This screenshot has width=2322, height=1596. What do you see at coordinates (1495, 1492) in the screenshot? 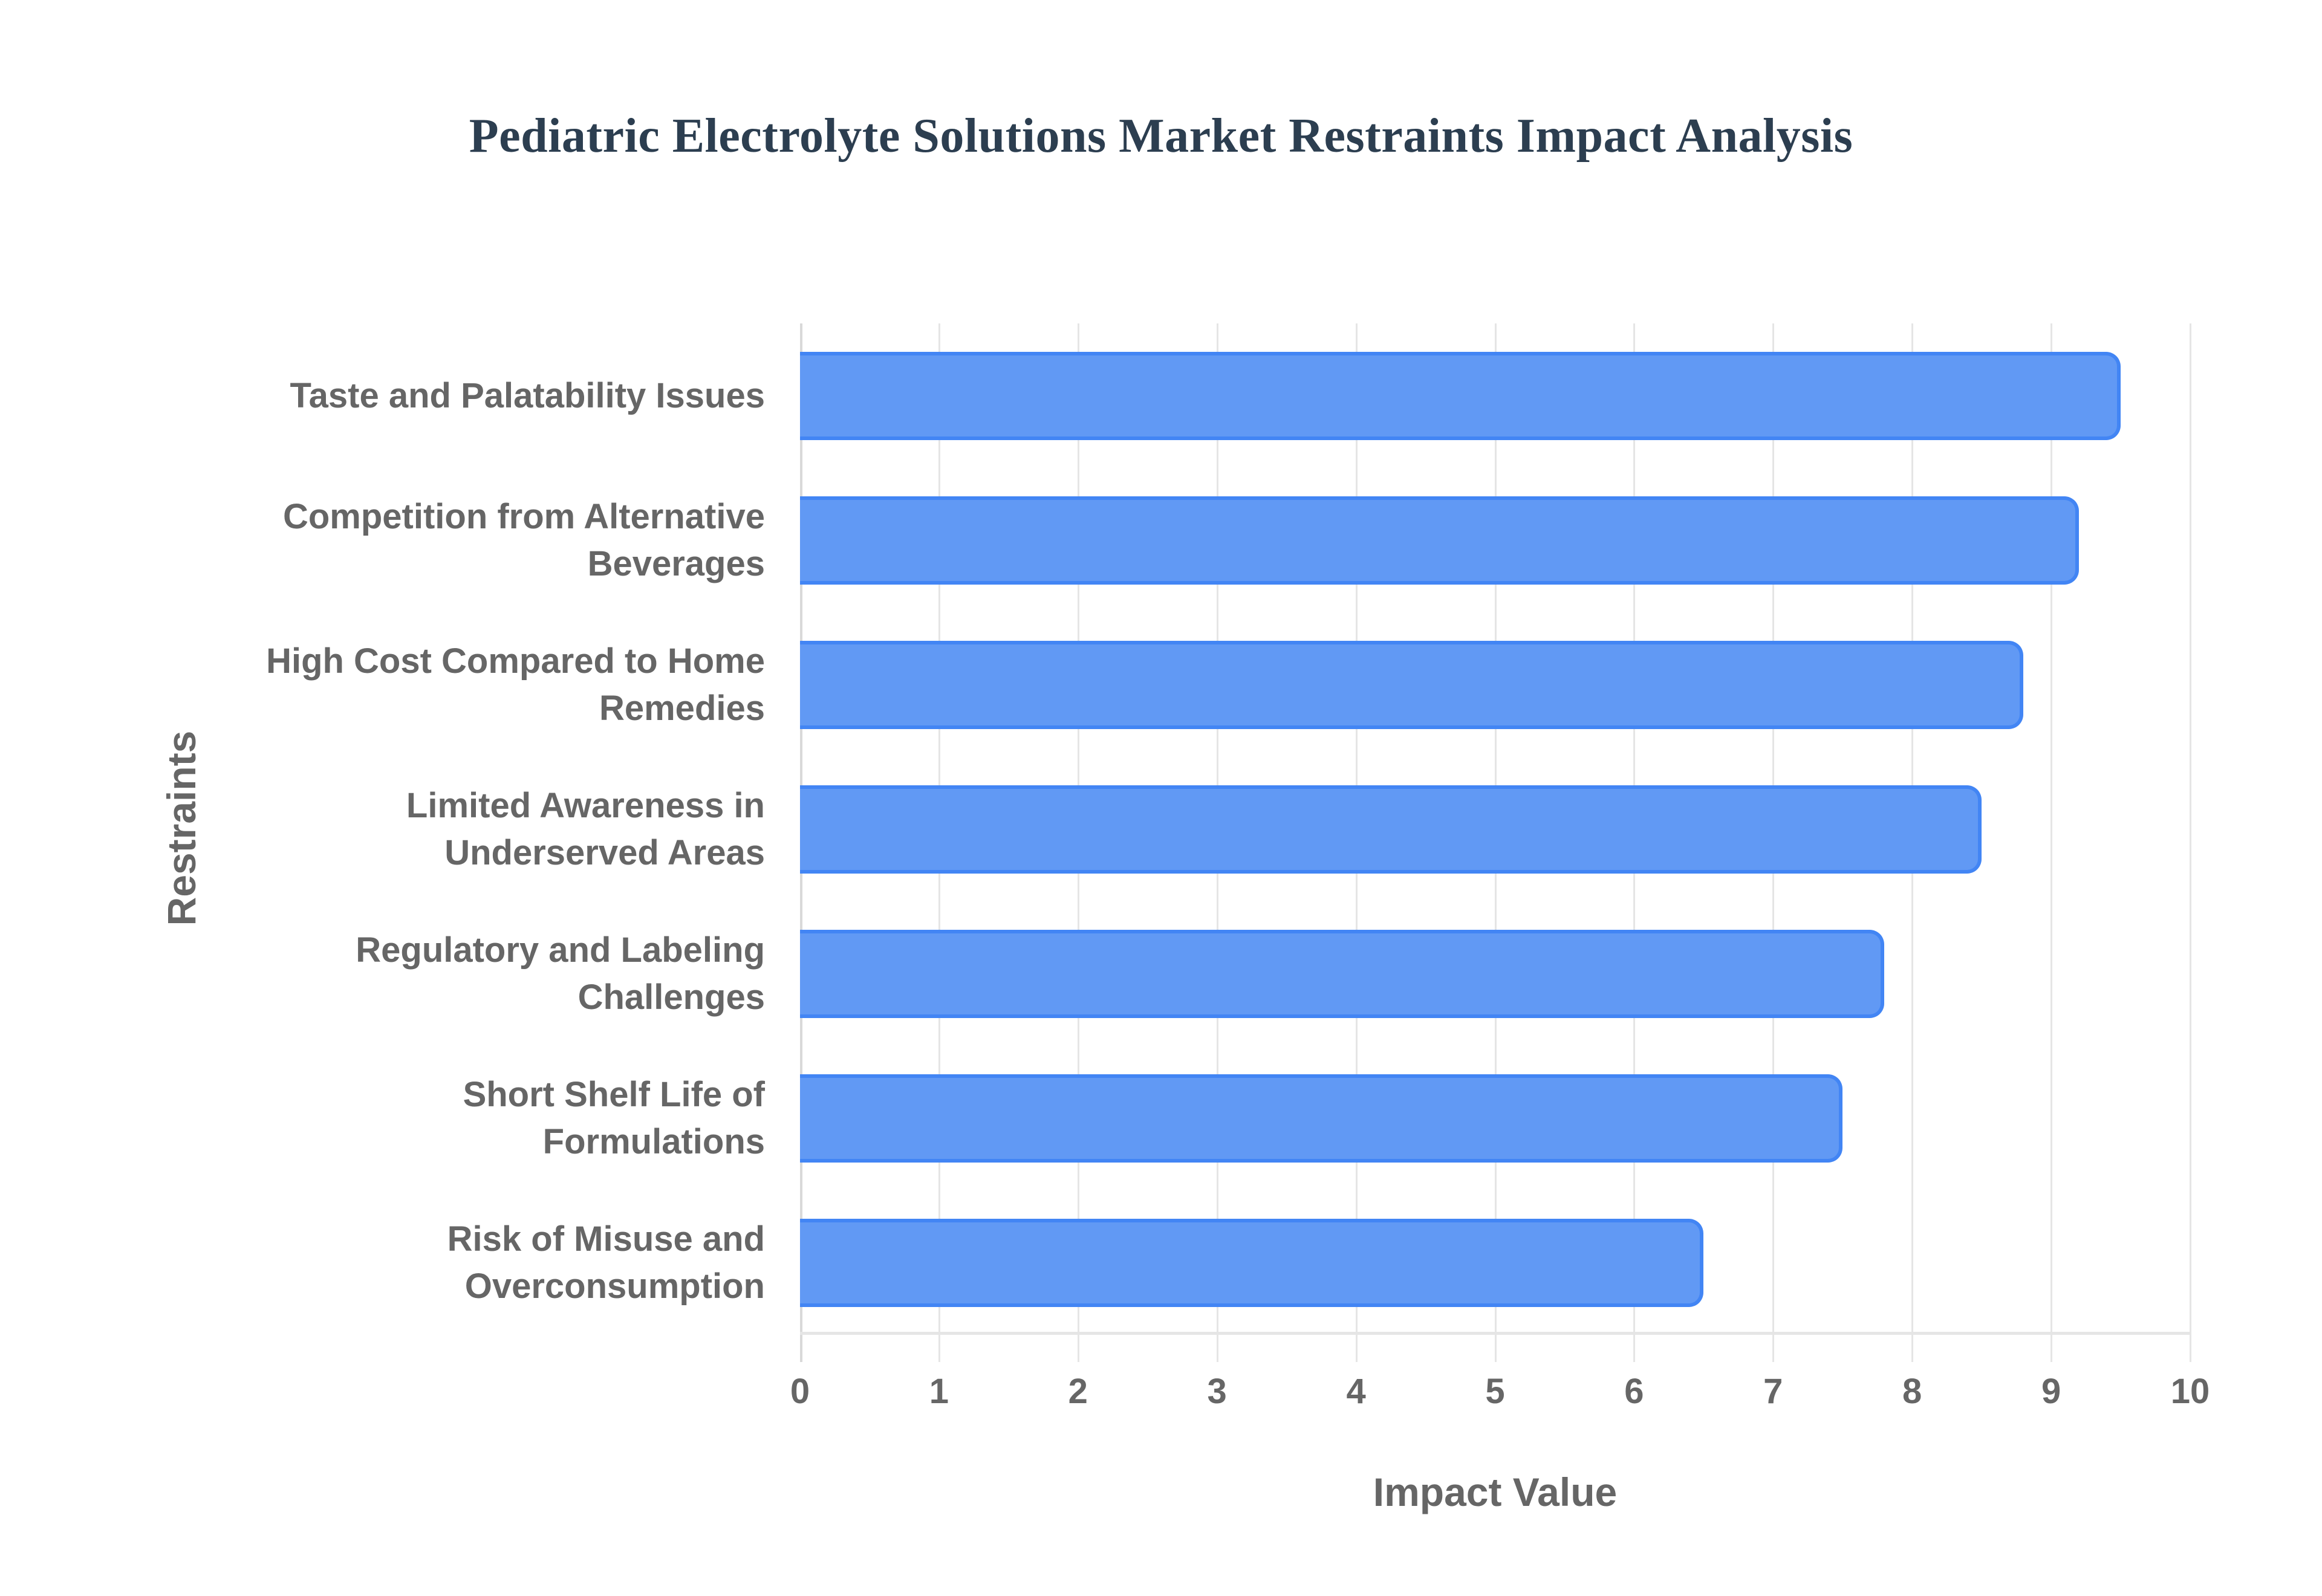
I see `x-axis-title: Impact Value` at bounding box center [1495, 1492].